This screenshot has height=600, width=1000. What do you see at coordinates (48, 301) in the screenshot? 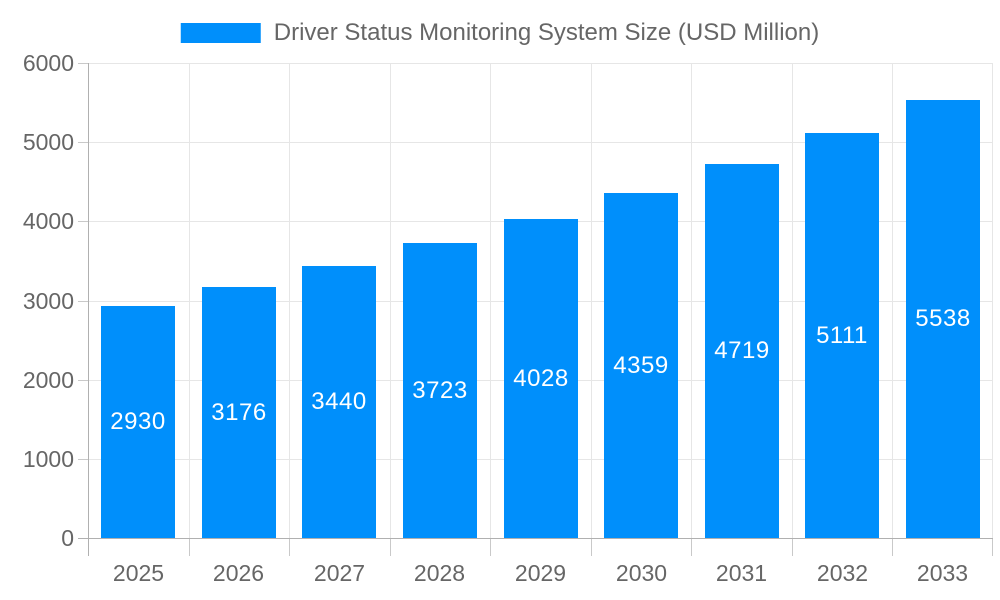
I see `y-axis-label-3000: 3000` at bounding box center [48, 301].